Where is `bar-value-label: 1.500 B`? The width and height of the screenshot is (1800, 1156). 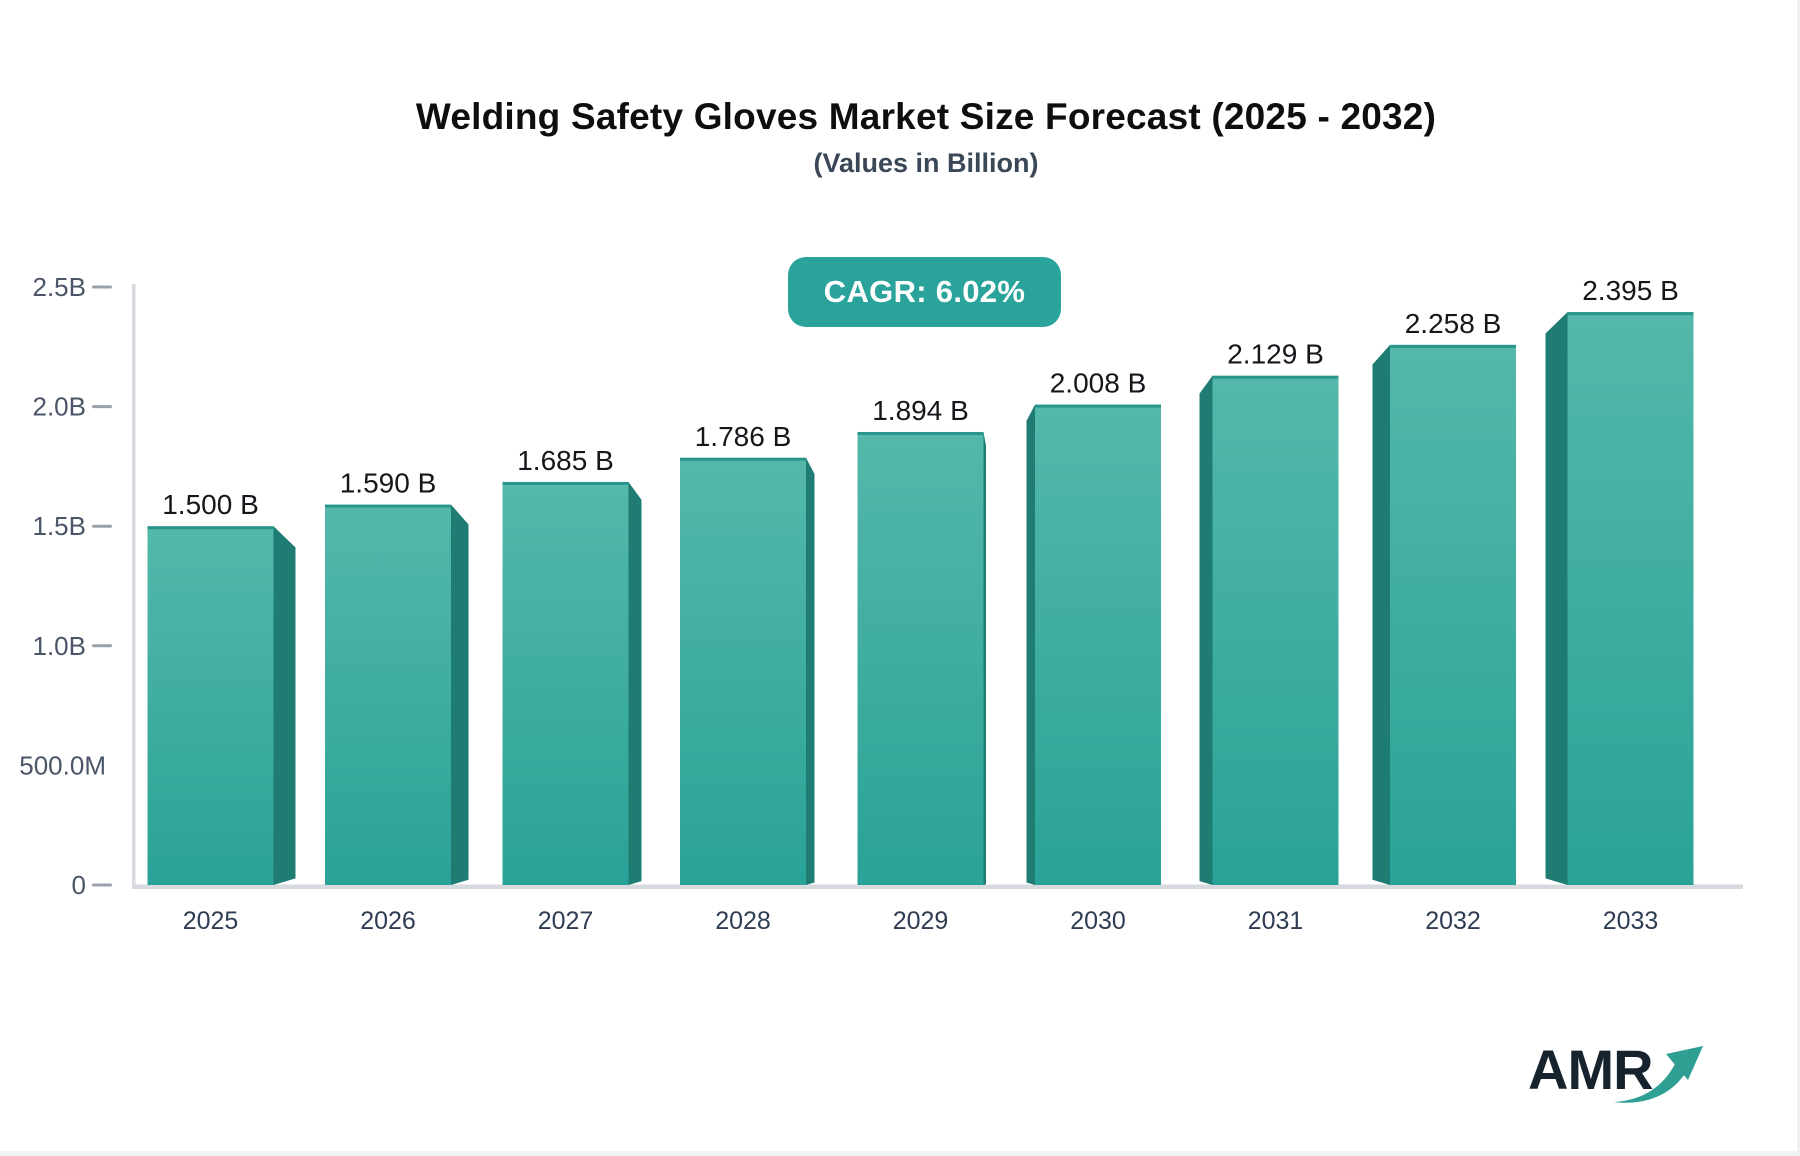 bar-value-label: 1.500 B is located at coordinates (210, 504).